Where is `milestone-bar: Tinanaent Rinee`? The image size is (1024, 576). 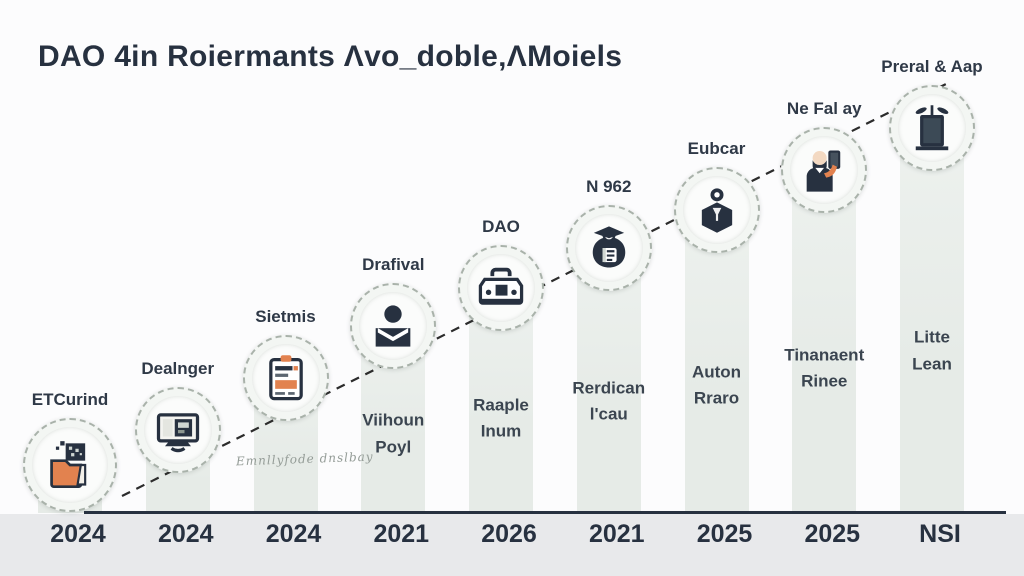
milestone-bar: Tinanaent Rinee is located at coordinates (824, 341).